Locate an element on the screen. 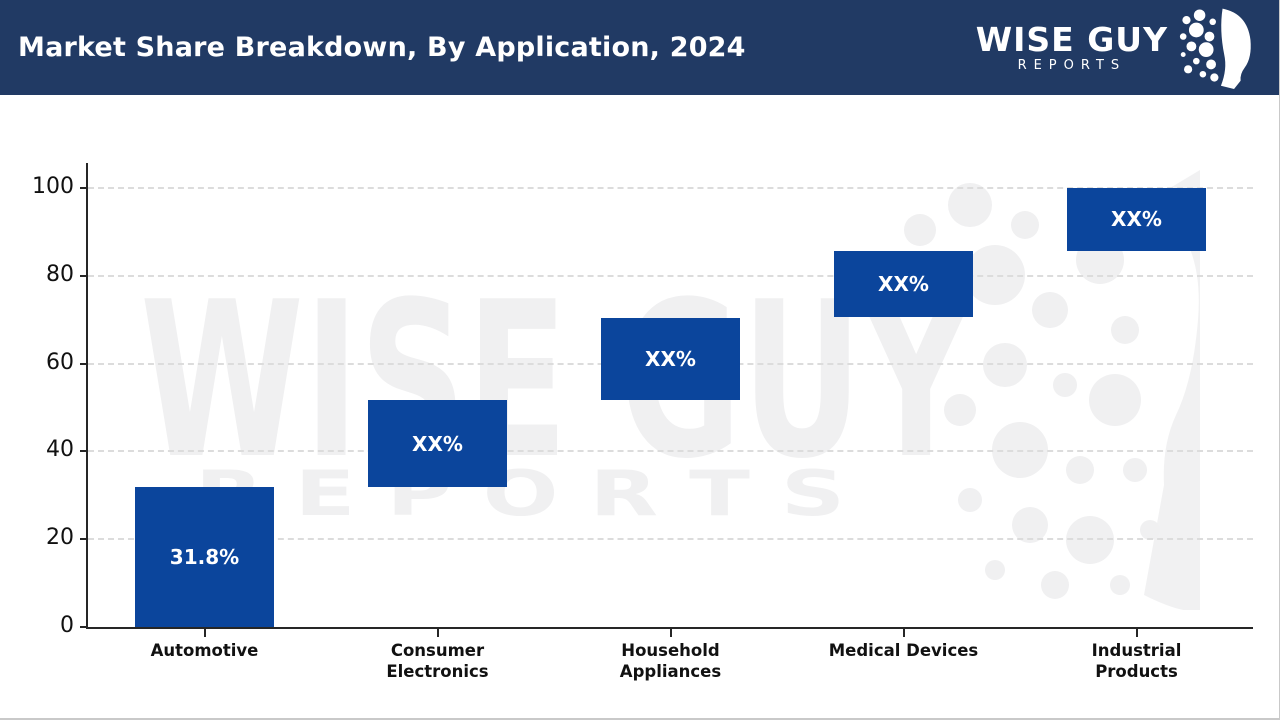 The height and width of the screenshot is (720, 1280). y-tick-label: 60 is located at coordinates (60, 362).